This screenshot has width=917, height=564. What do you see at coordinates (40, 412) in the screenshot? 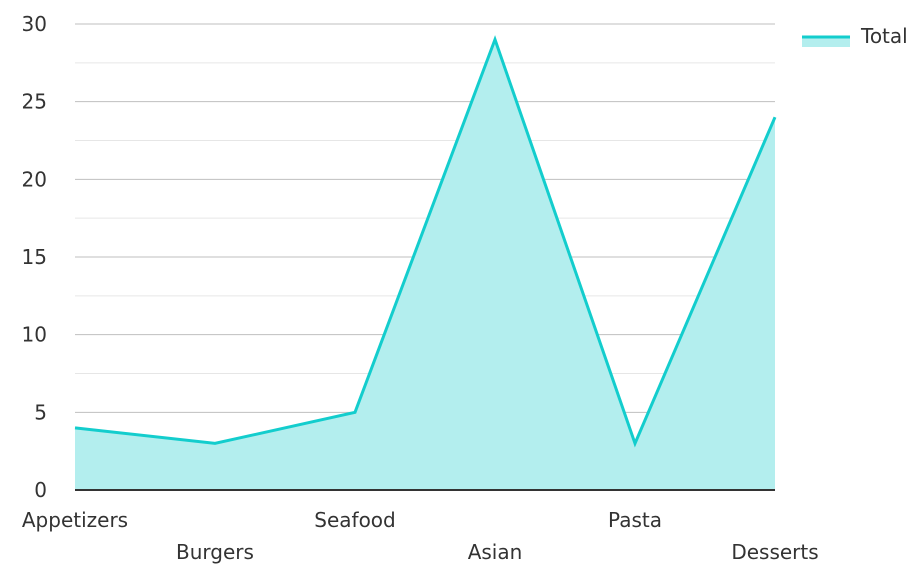
I see `y-tick-label: 5` at bounding box center [40, 412].